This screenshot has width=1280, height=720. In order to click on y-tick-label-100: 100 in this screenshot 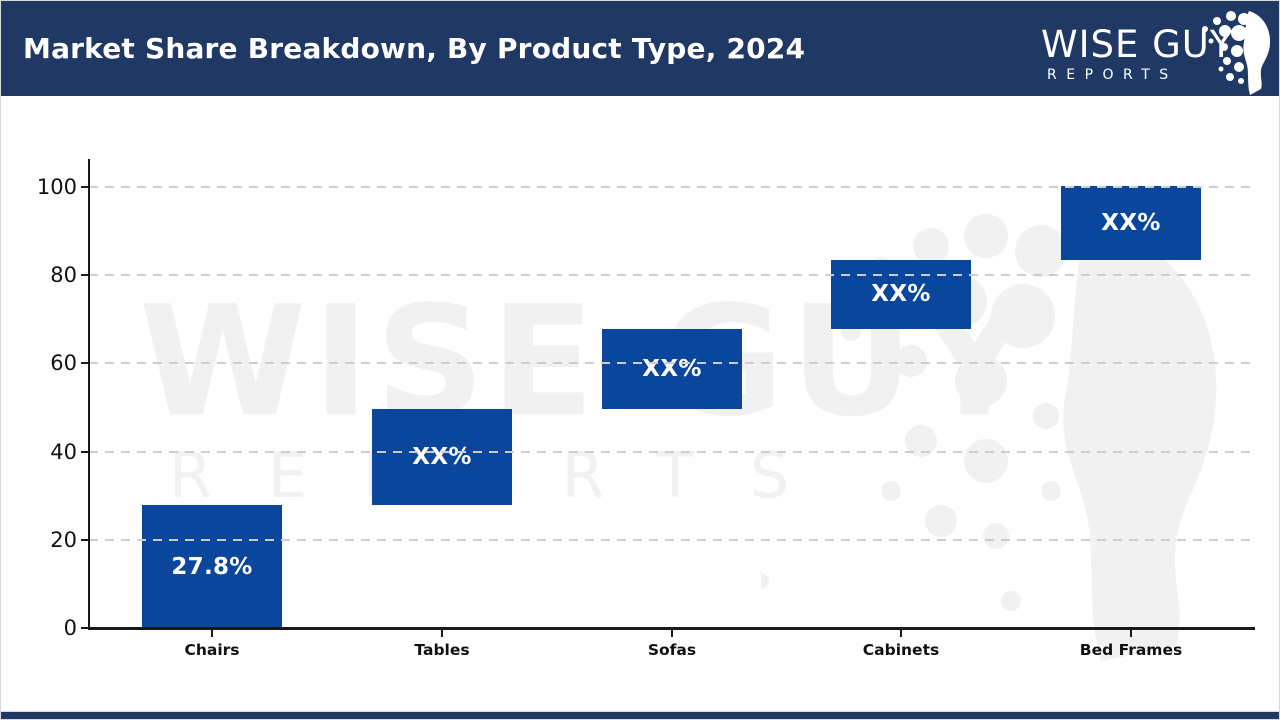, I will do `click(56, 187)`.